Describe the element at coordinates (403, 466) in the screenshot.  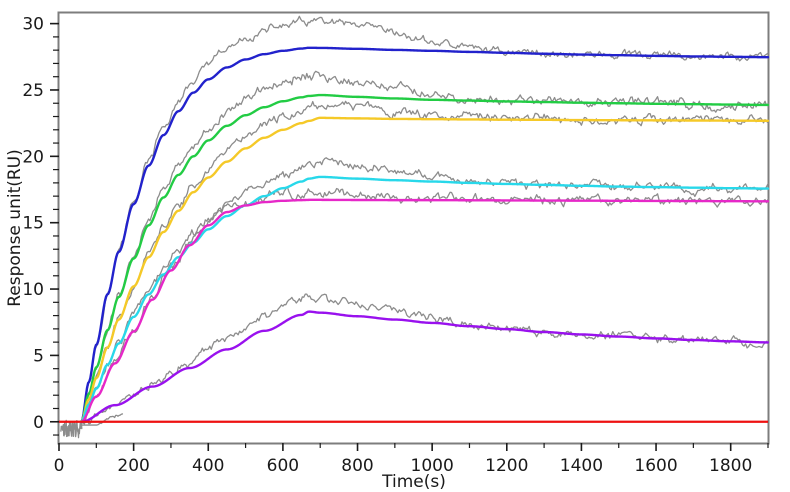
I see `x-axis-tick-labels: 0 200 400 600 800 1000 1200 1400 1600 1800` at that location.